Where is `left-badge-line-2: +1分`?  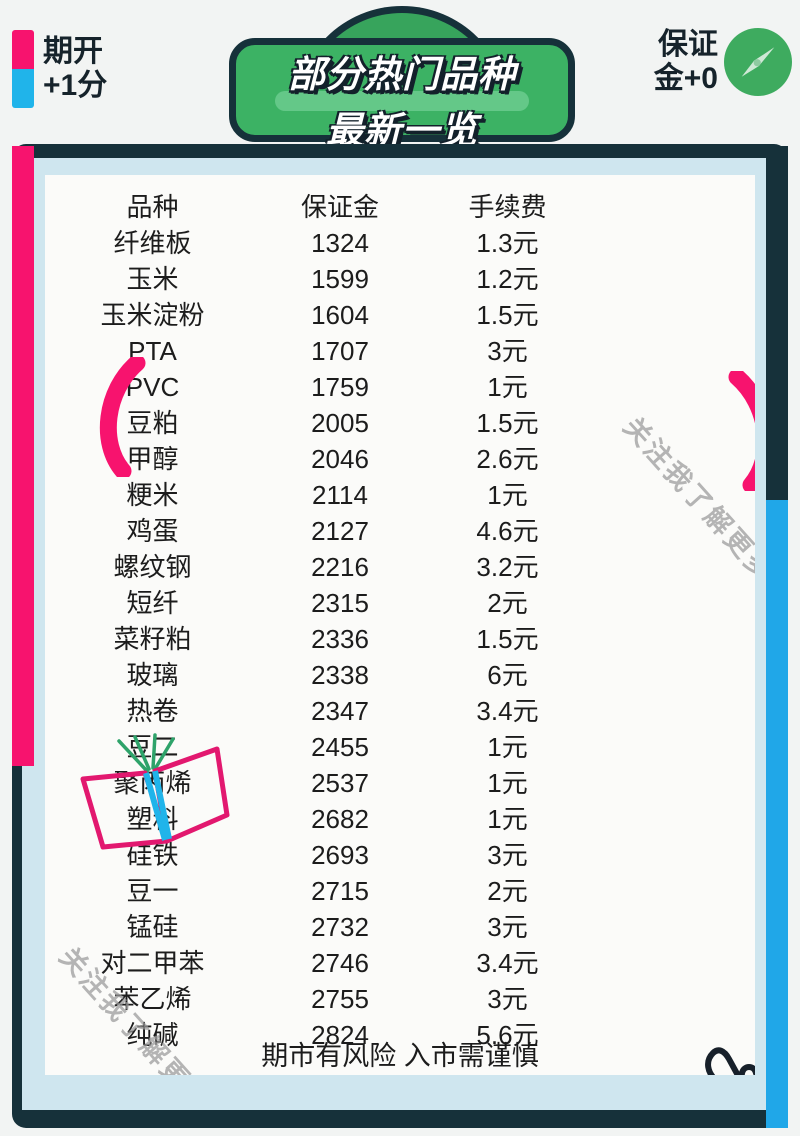
left-badge-line-2: +1分 is located at coordinates (75, 85).